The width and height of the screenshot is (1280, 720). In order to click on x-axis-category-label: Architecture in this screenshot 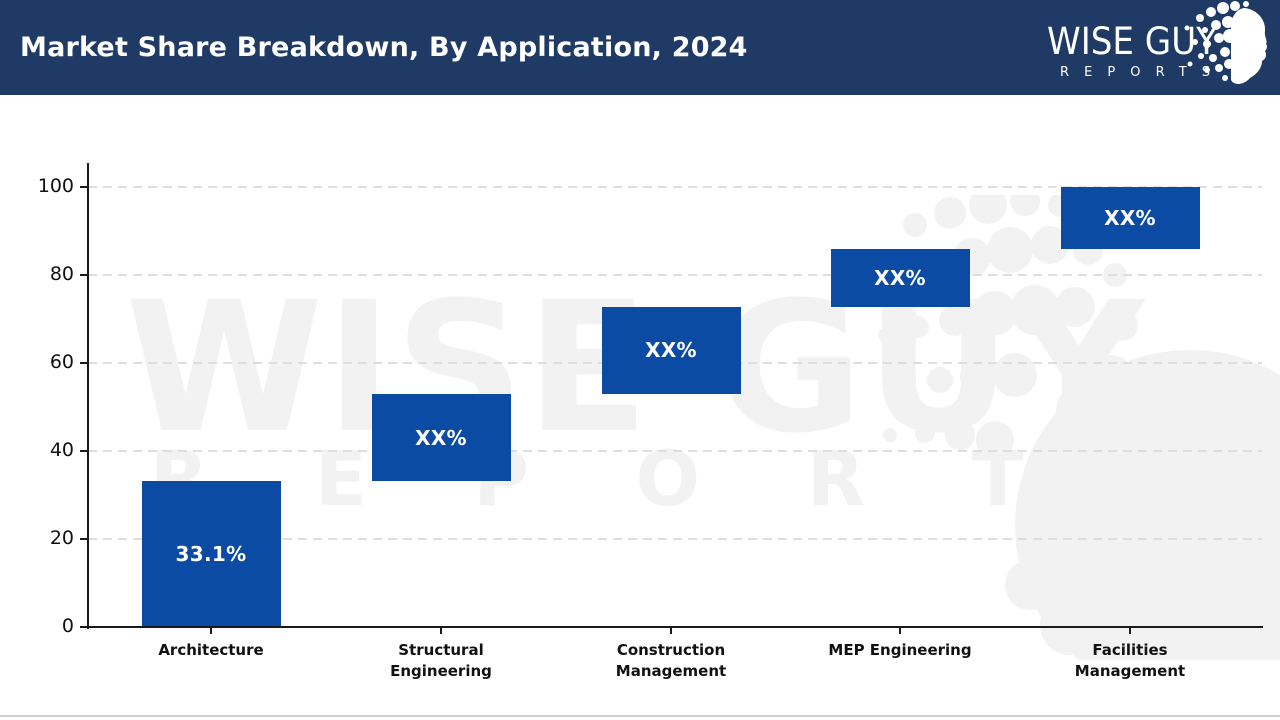, I will do `click(211, 650)`.